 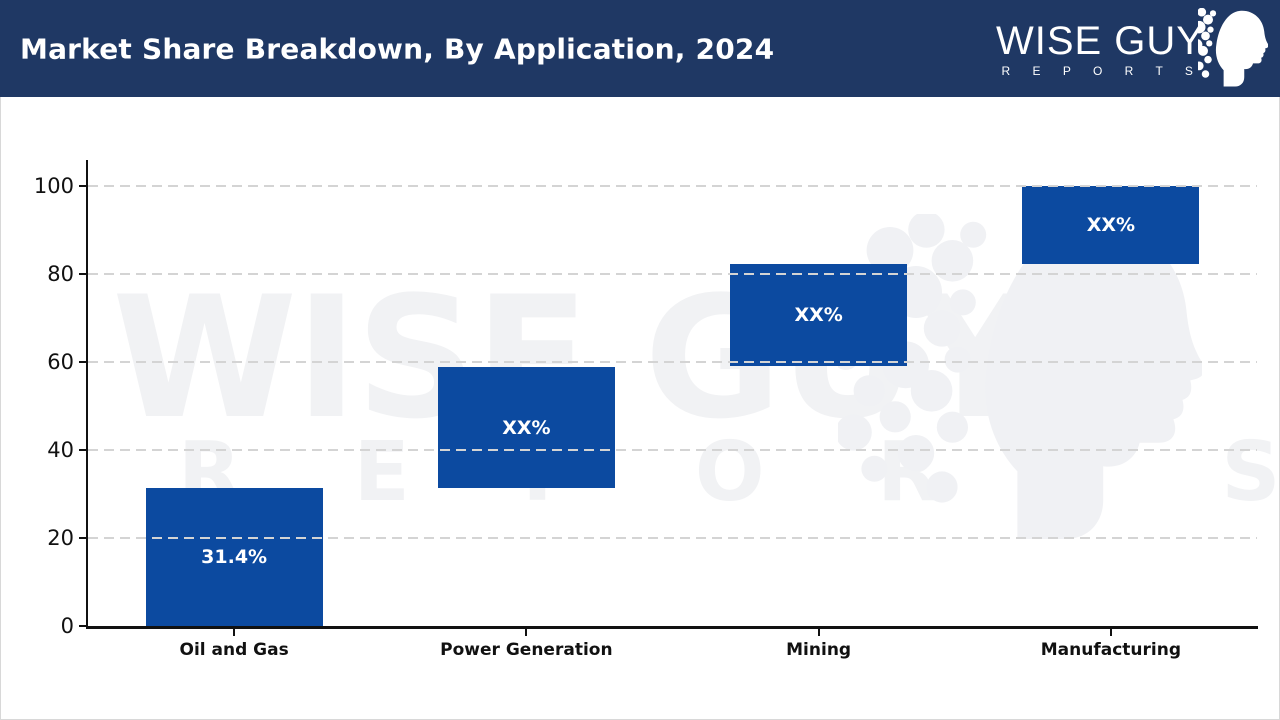 I want to click on bar-value-label-mining: XX%, so click(x=818, y=315).